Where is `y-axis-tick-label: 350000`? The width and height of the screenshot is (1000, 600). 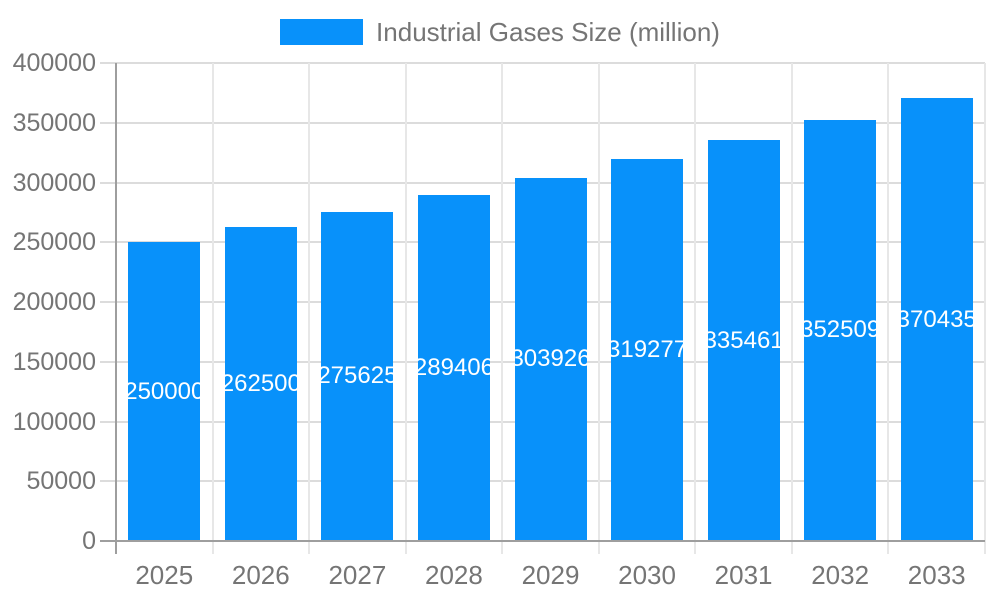
y-axis-tick-label: 350000 is located at coordinates (54, 122).